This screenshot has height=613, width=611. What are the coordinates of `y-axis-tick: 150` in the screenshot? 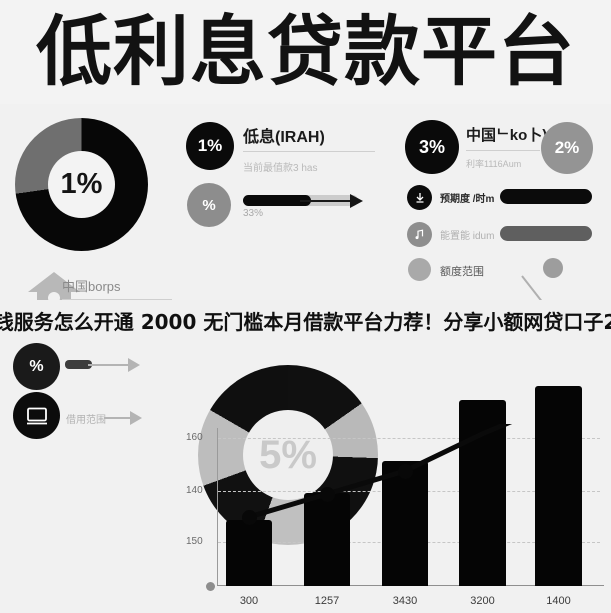 It's located at (194, 541).